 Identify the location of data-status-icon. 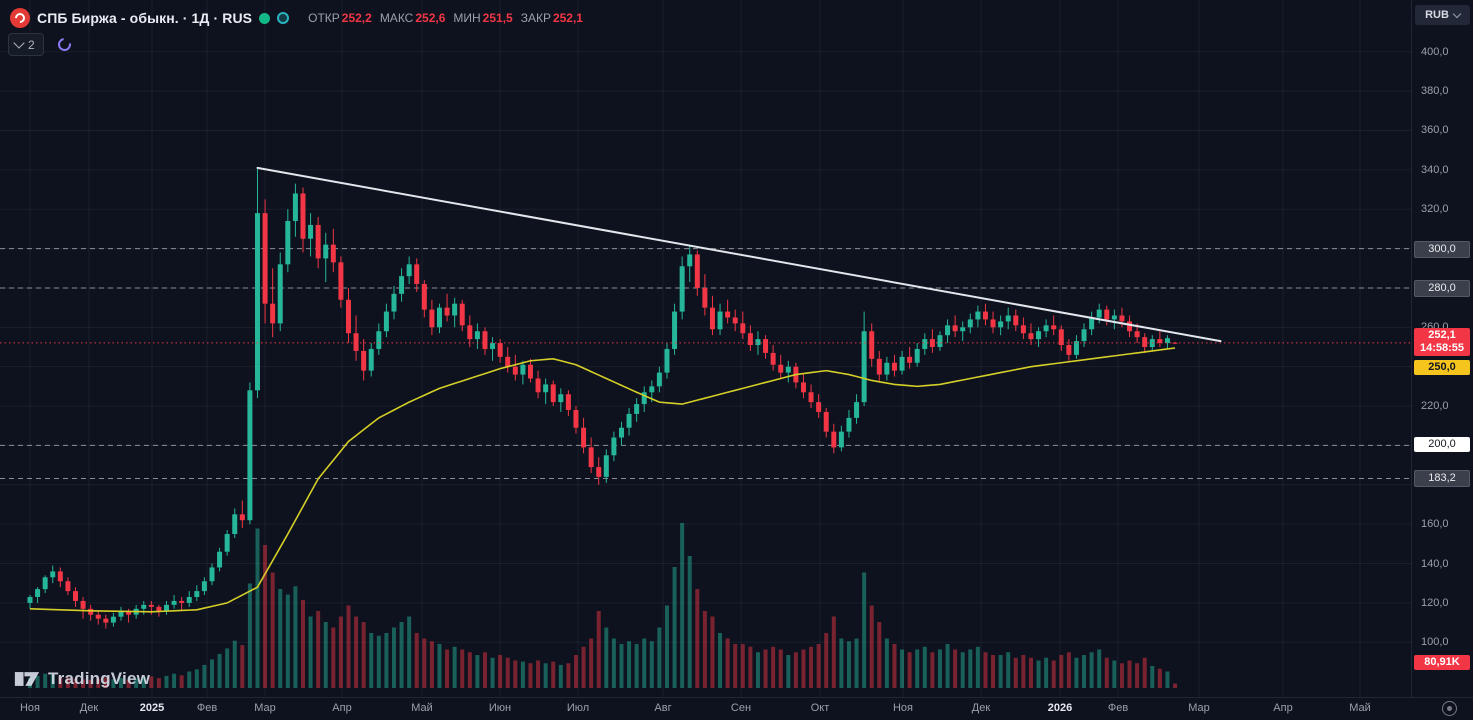
(283, 18).